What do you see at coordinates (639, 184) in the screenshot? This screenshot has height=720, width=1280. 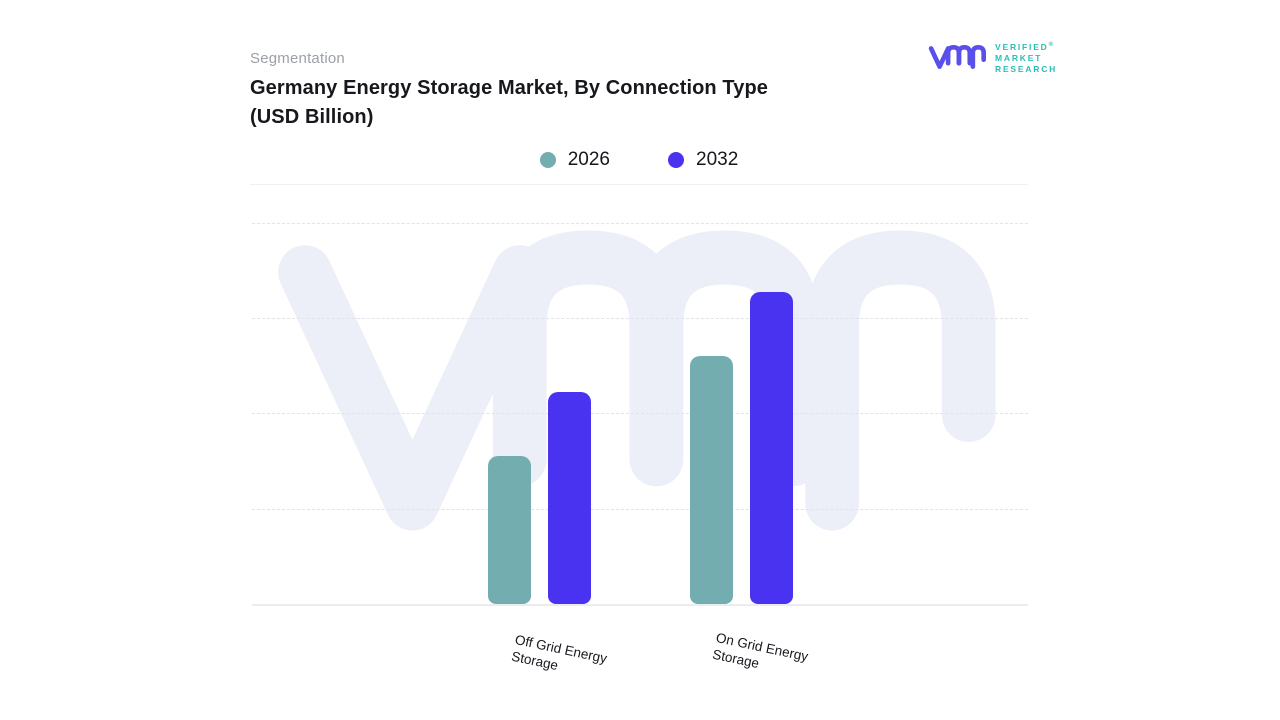 I see `legend-separator` at bounding box center [639, 184].